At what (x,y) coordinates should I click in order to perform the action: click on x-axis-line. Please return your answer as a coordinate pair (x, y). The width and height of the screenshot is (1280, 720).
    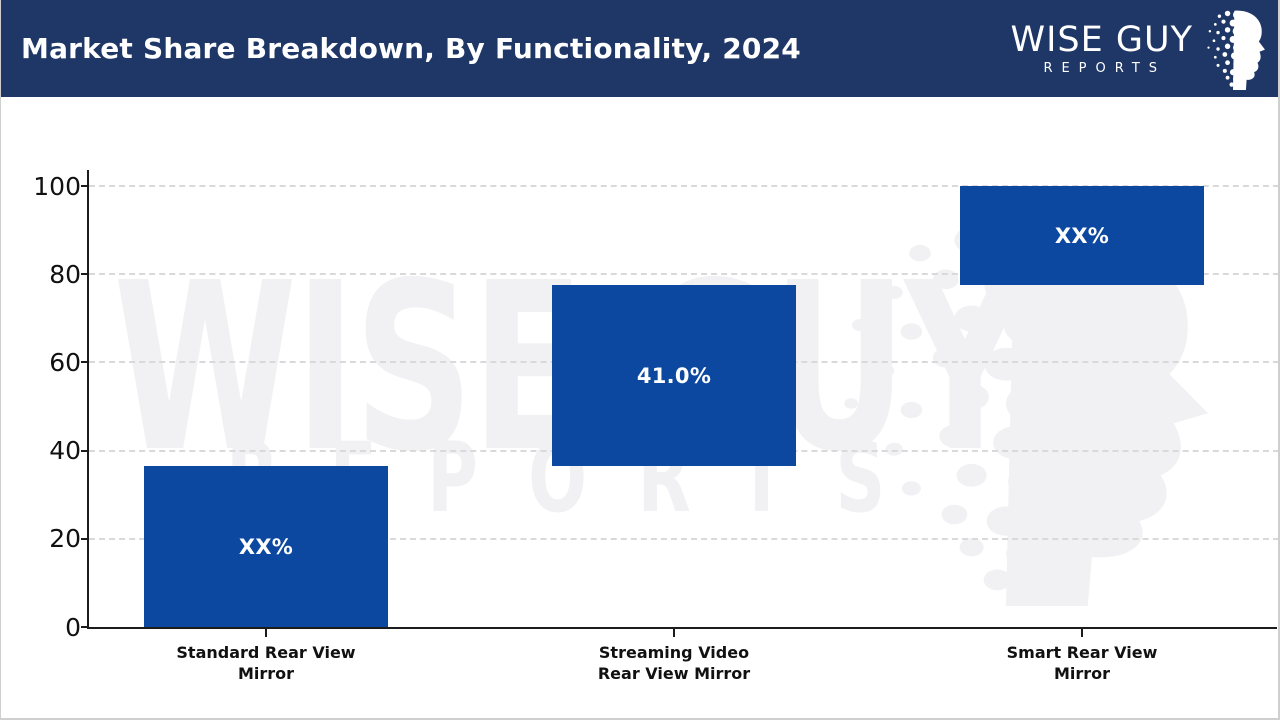
    Looking at the image, I should click on (682, 628).